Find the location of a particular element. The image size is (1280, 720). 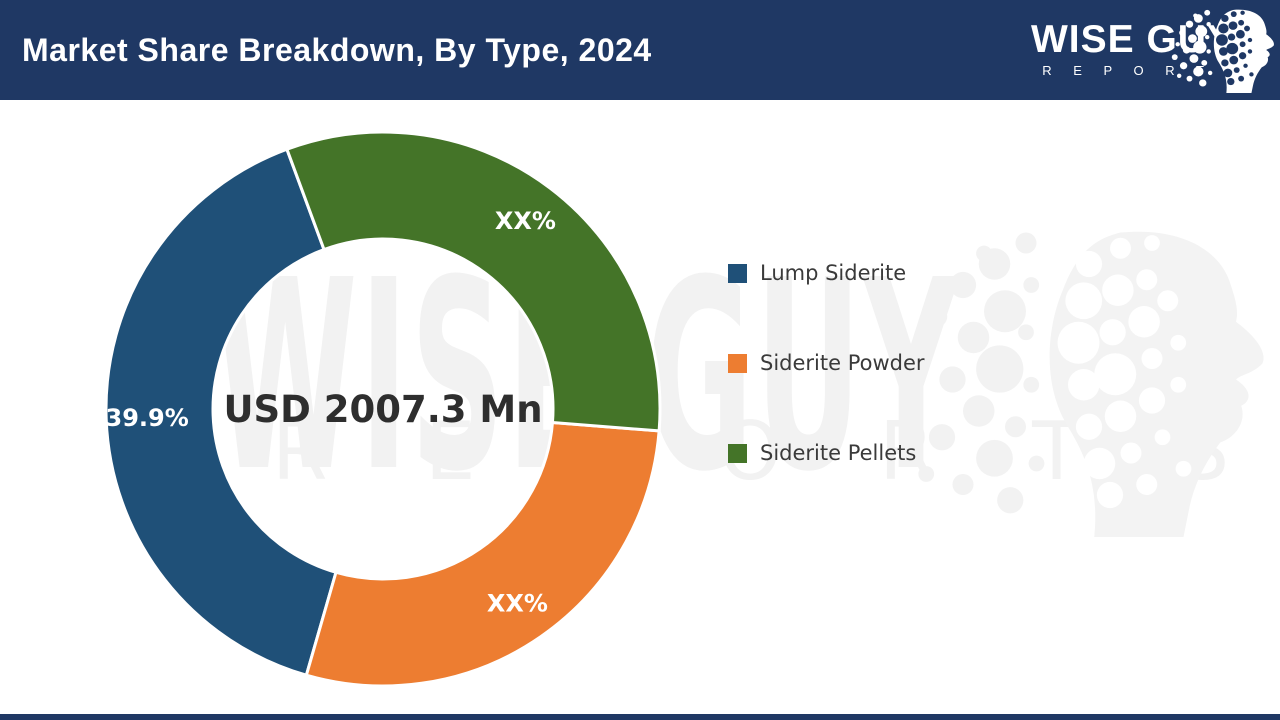

footer-bar is located at coordinates (640, 717).